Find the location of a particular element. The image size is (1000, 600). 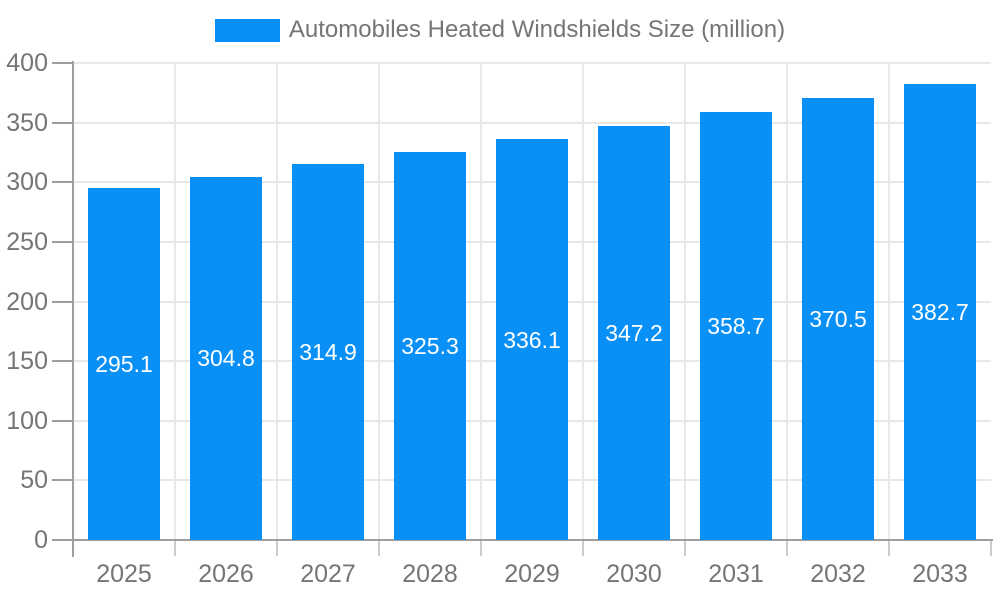

bar-value-label: 382.7 is located at coordinates (940, 311).